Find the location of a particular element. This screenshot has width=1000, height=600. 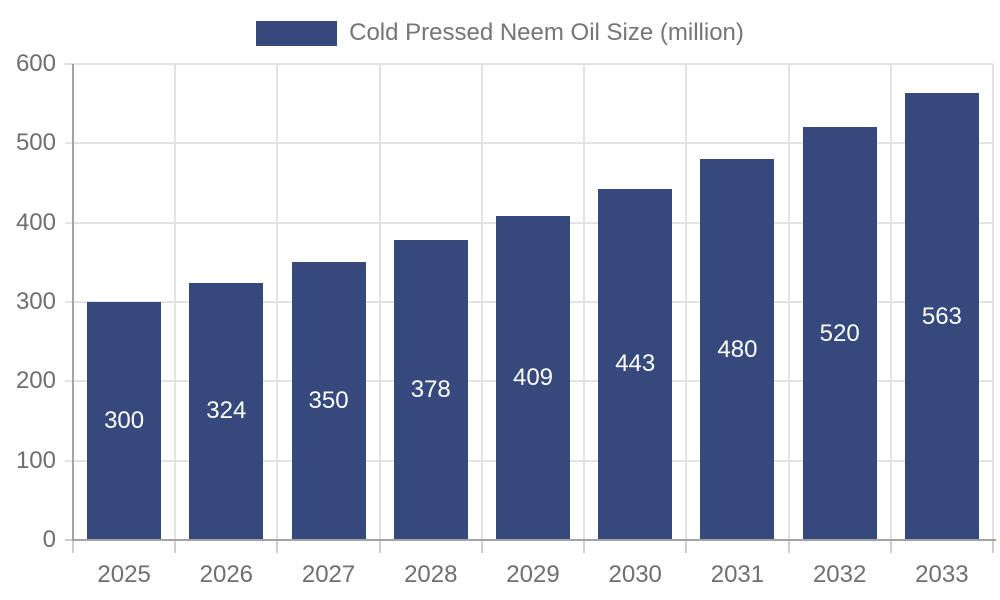

bar-value-label: 324 is located at coordinates (226, 411).